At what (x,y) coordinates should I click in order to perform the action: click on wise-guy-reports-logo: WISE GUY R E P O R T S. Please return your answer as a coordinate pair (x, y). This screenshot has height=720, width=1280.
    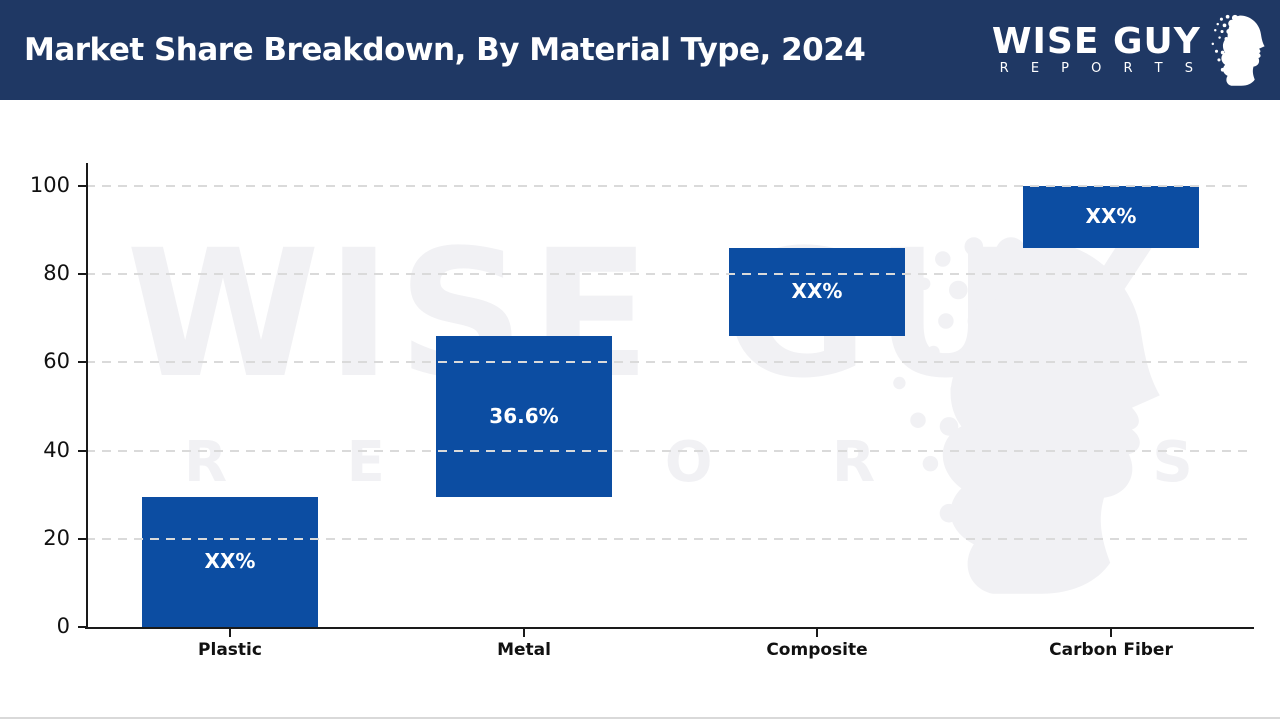
    Looking at the image, I should click on (1128, 50).